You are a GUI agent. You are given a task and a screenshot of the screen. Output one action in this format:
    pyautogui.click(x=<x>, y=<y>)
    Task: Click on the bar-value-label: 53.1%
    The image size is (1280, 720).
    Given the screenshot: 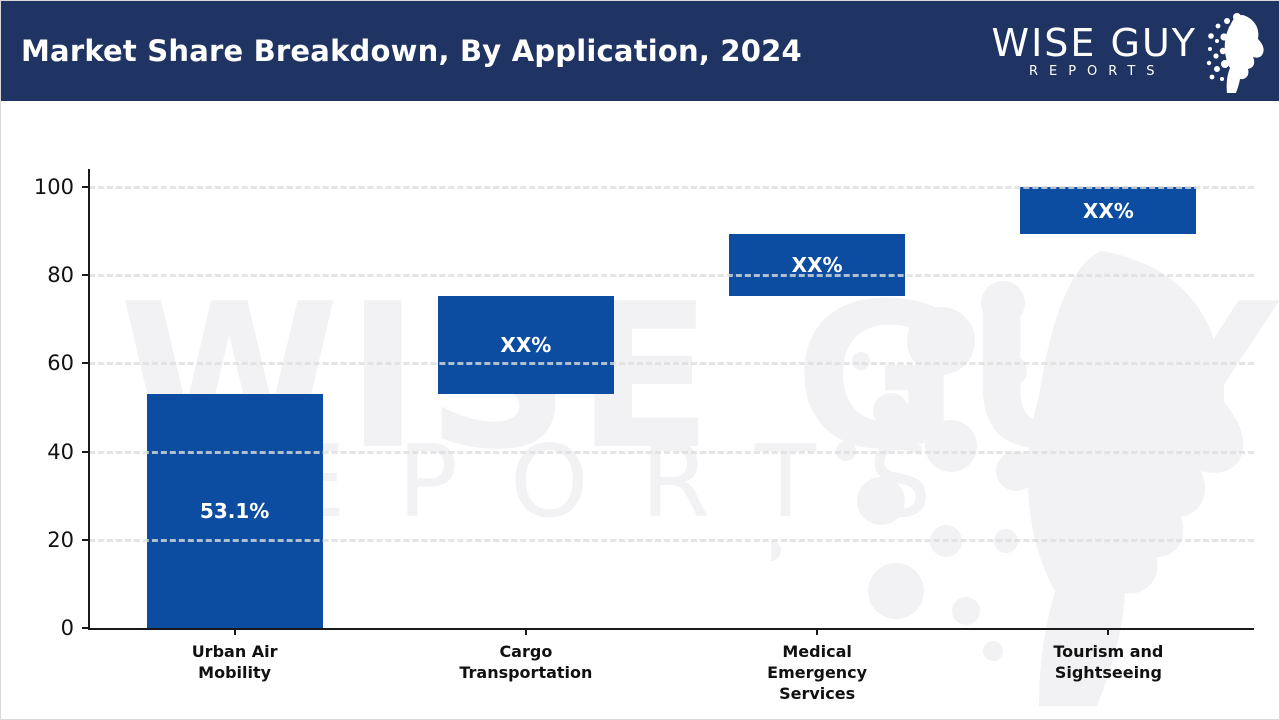 What is the action you would take?
    pyautogui.click(x=234, y=510)
    